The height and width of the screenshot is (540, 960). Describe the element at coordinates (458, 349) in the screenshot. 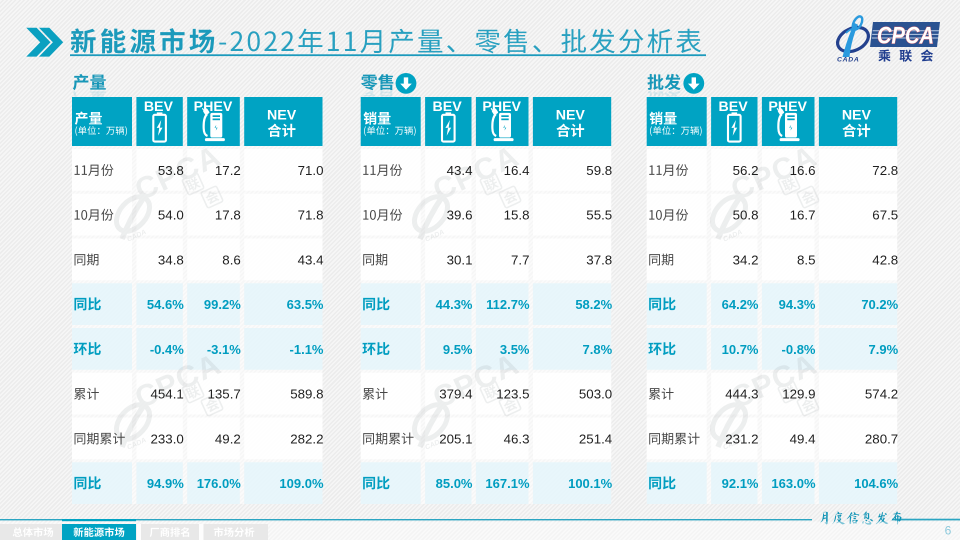

I see `svg-text: 9.5%` at that location.